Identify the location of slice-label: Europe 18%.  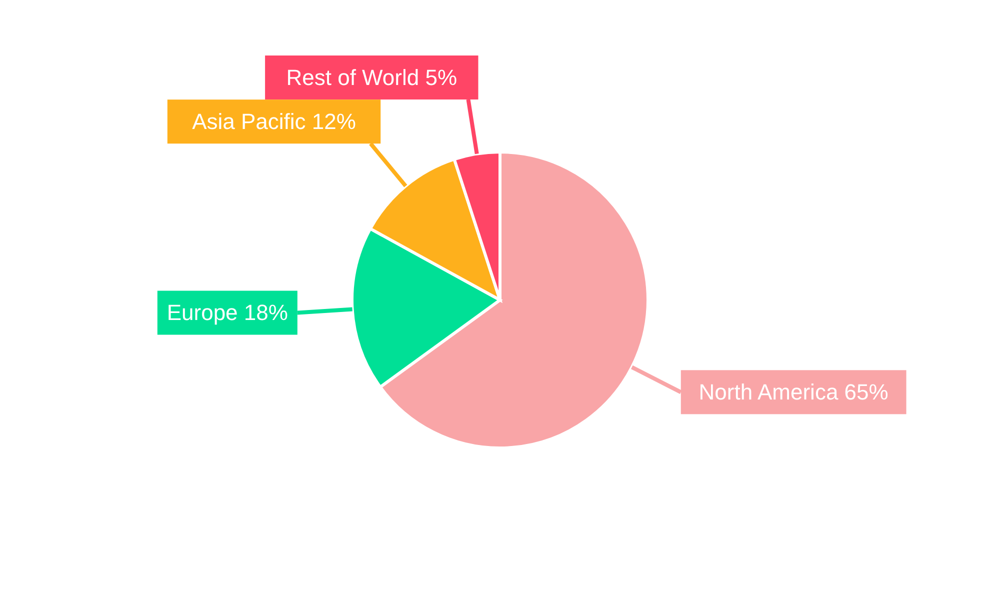
(227, 313).